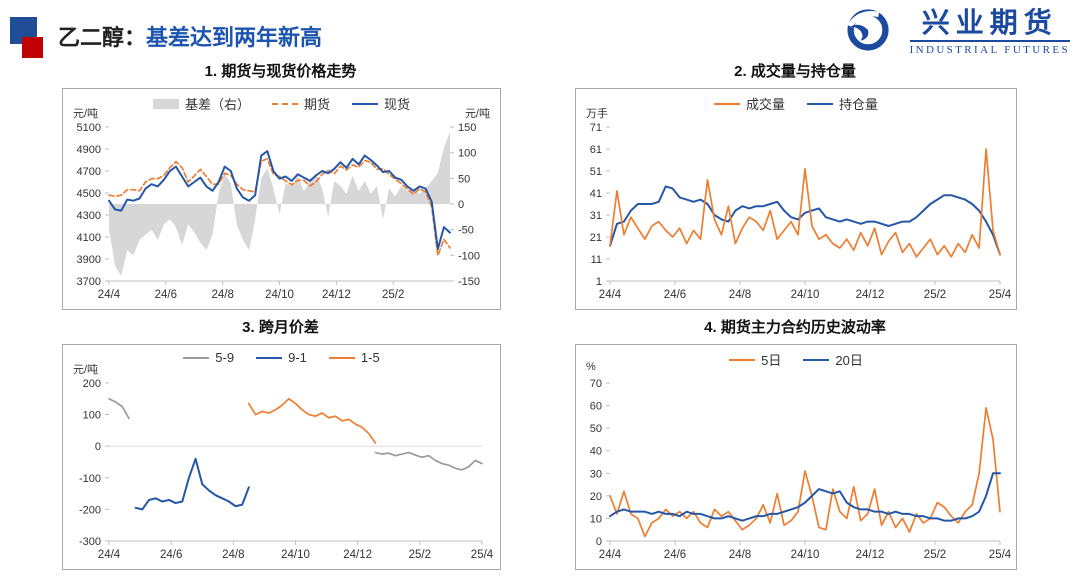  I want to click on svg-text: 31, so click(596, 216).